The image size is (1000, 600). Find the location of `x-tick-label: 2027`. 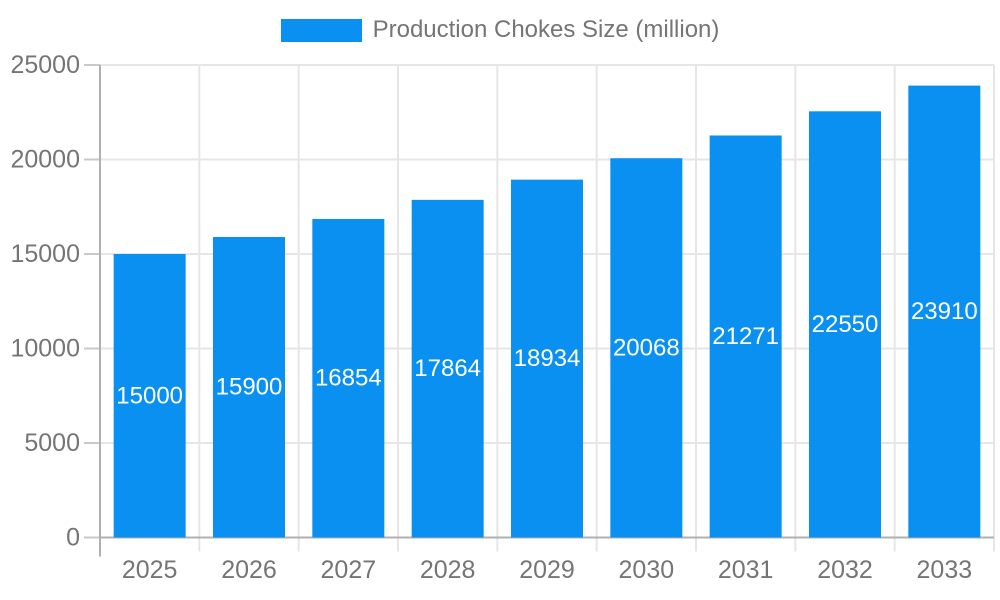

x-tick-label: 2027 is located at coordinates (349, 570).